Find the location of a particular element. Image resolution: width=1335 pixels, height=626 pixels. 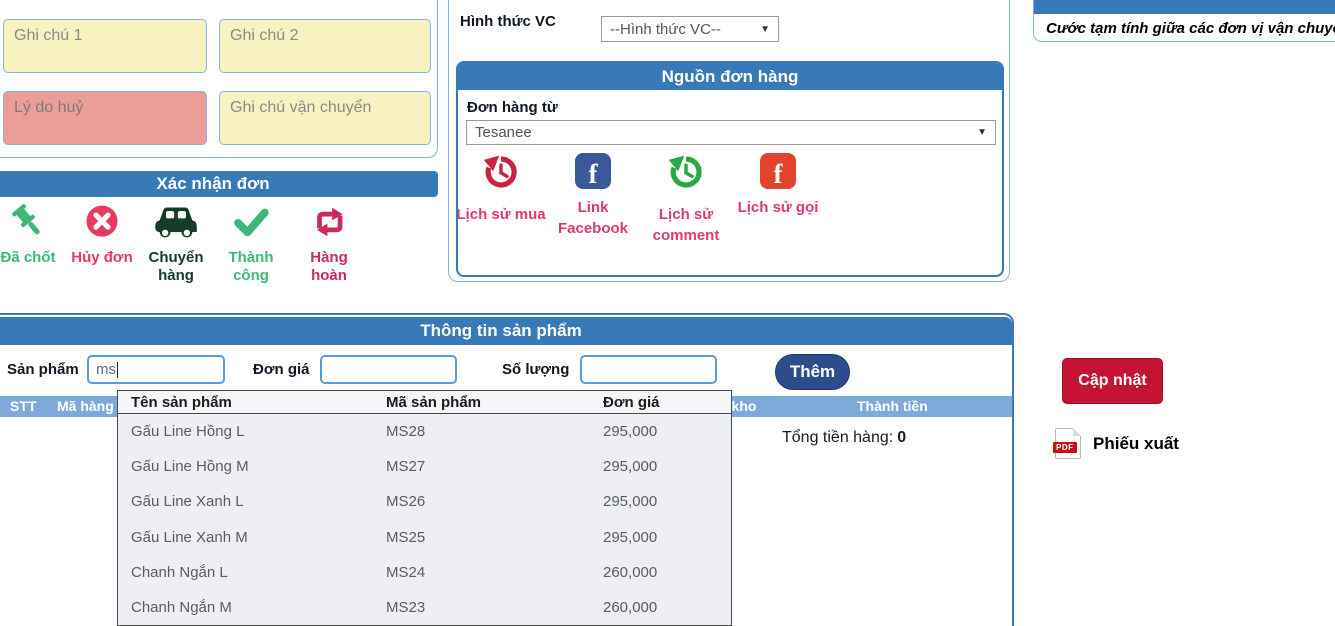

col-ma-hang: Mã hàng is located at coordinates (85, 406).